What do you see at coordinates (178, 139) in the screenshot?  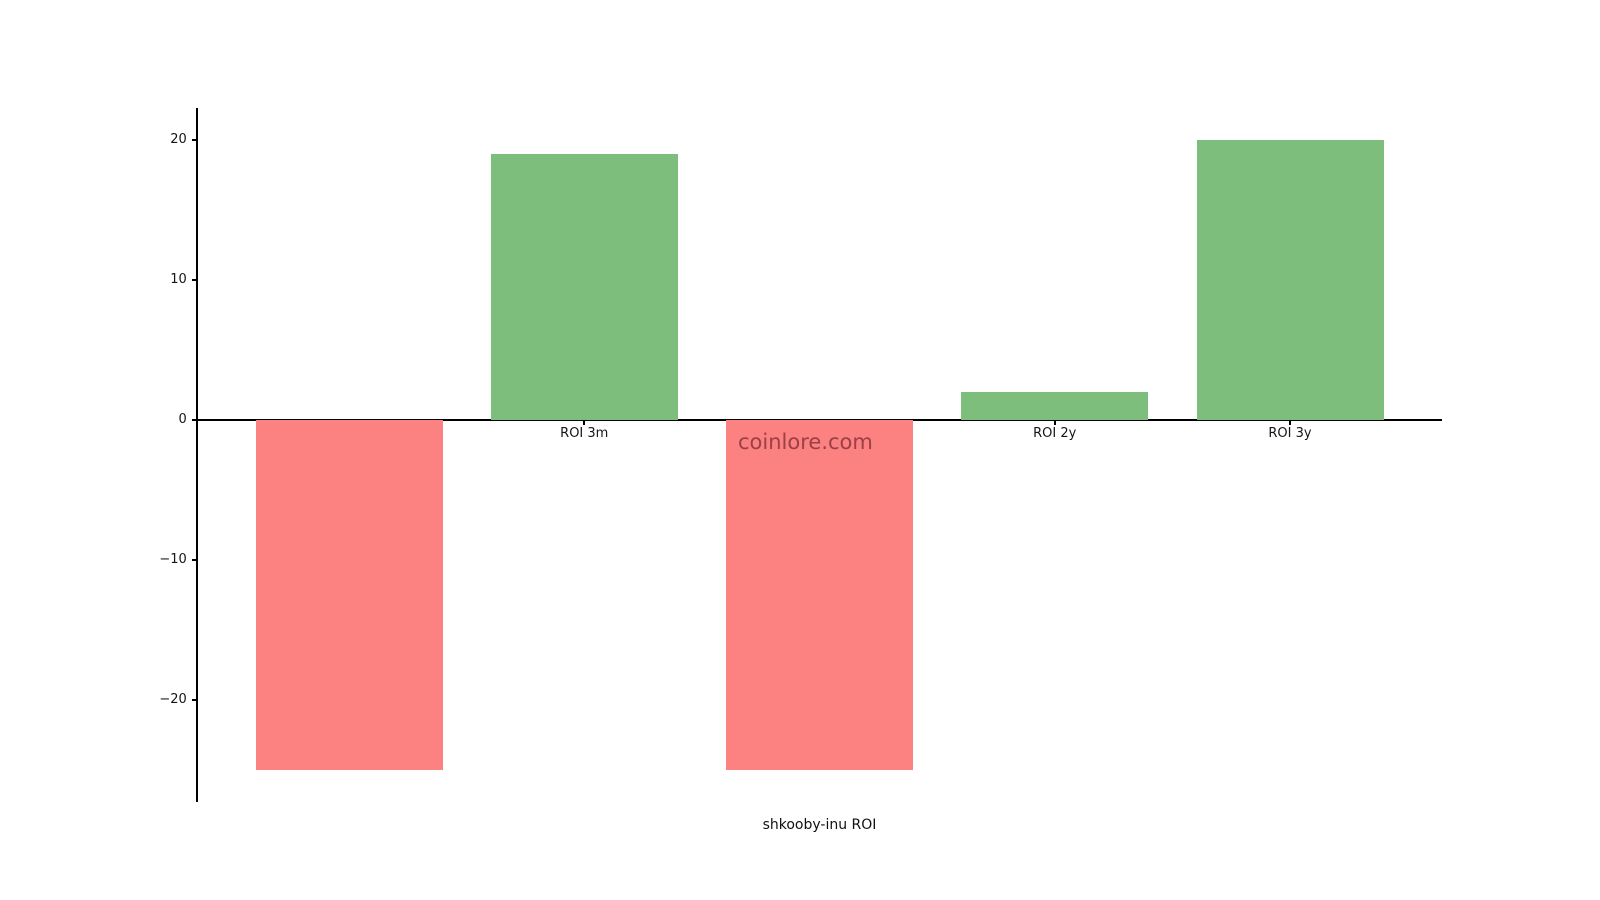 I see `y-tick-label: 20` at bounding box center [178, 139].